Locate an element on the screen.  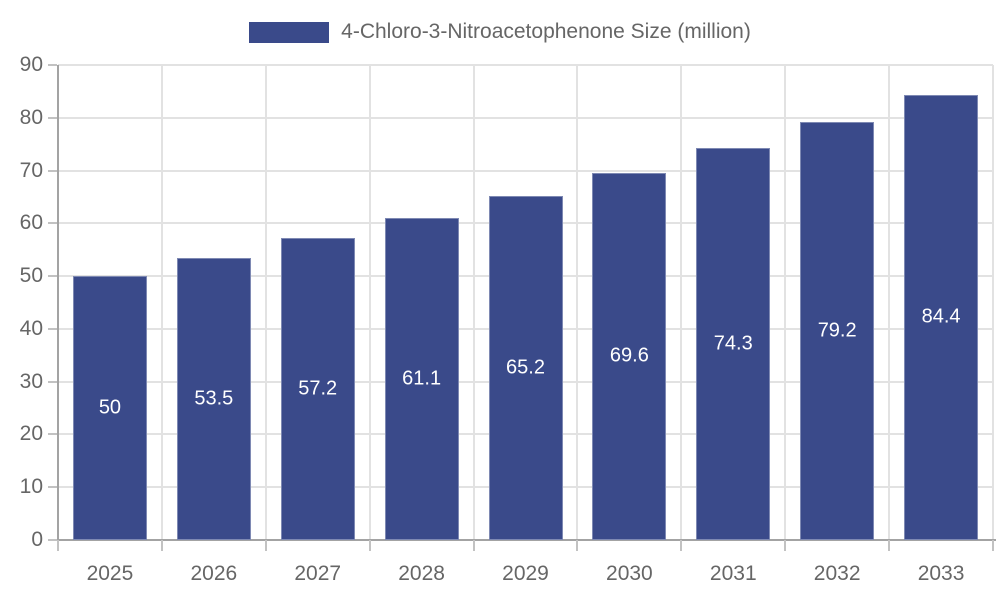
y-tick-label: 10 is located at coordinates (31, 487).